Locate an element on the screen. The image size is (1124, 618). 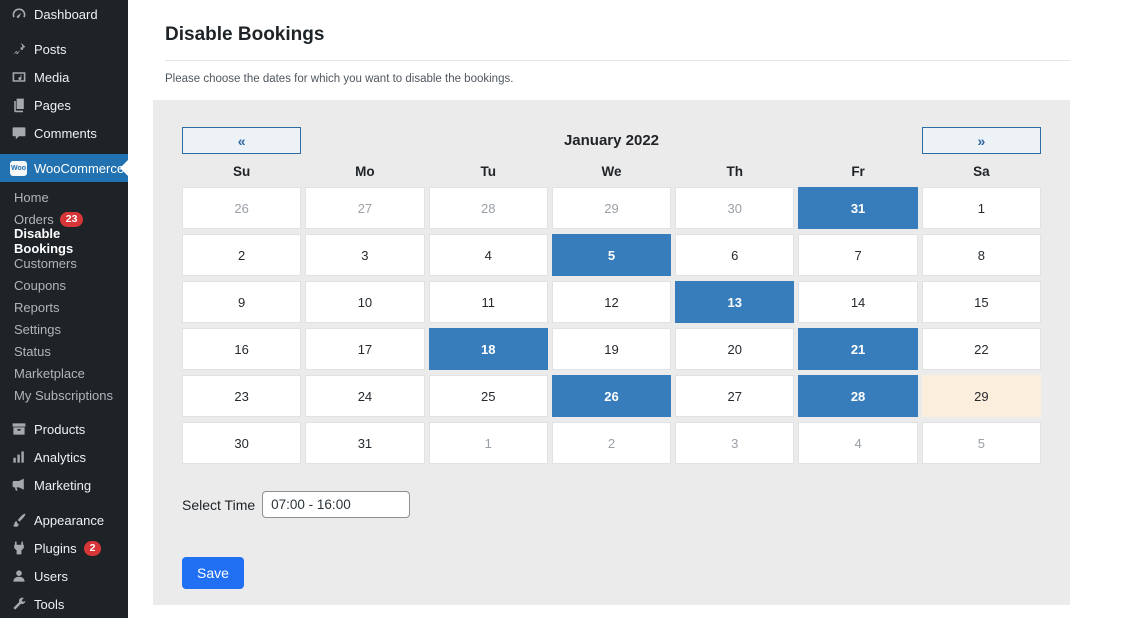
sidebar-item-posts: Posts is located at coordinates (64, 49).